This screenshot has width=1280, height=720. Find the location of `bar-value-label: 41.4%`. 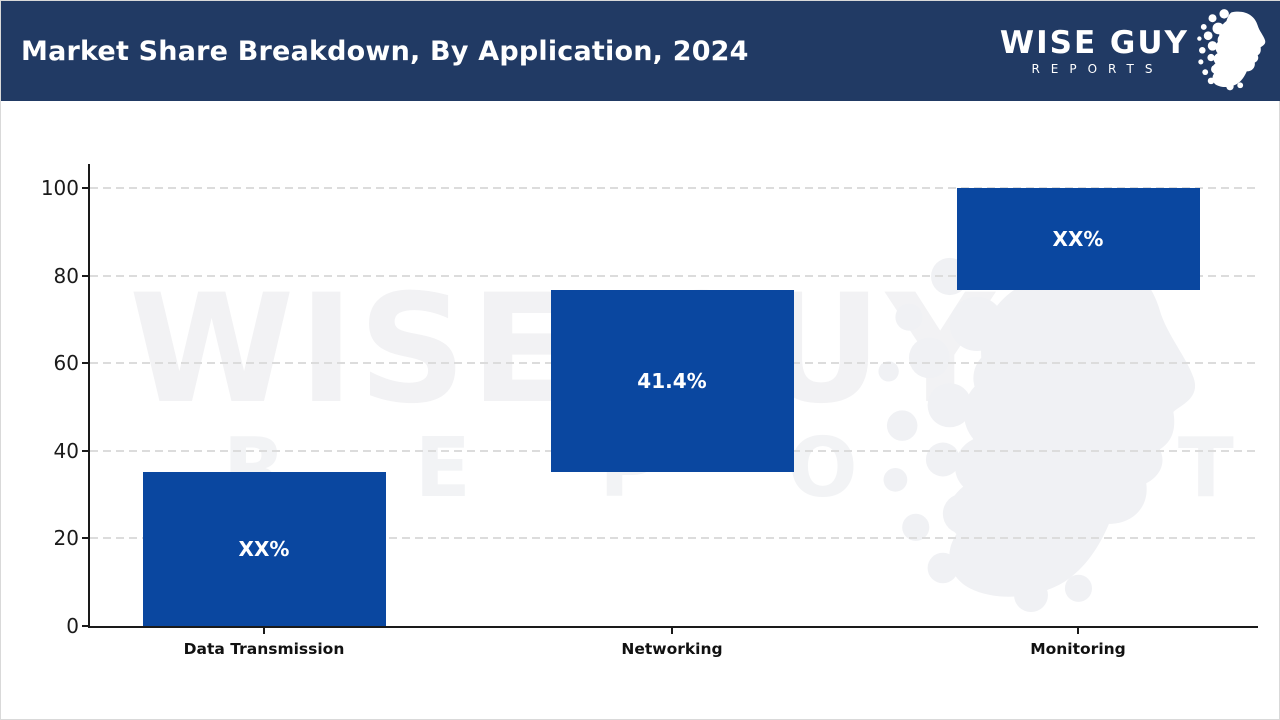

bar-value-label: 41.4% is located at coordinates (672, 381).